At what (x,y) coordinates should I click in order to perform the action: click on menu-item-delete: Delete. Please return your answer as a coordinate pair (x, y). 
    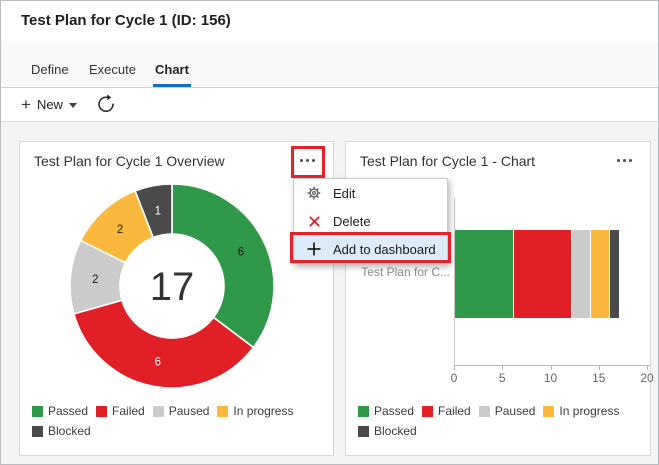
    Looking at the image, I should click on (370, 221).